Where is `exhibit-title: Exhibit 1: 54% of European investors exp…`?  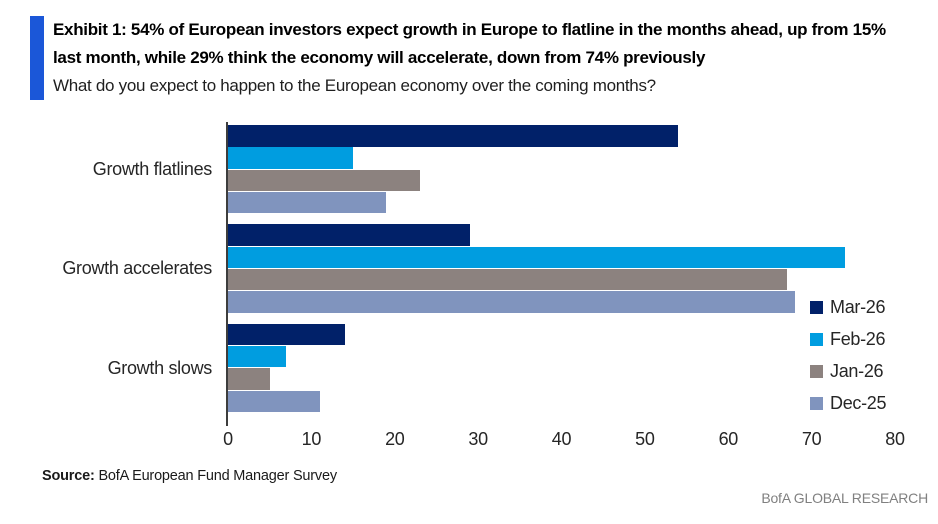 exhibit-title: Exhibit 1: 54% of European investors exp… is located at coordinates (469, 43).